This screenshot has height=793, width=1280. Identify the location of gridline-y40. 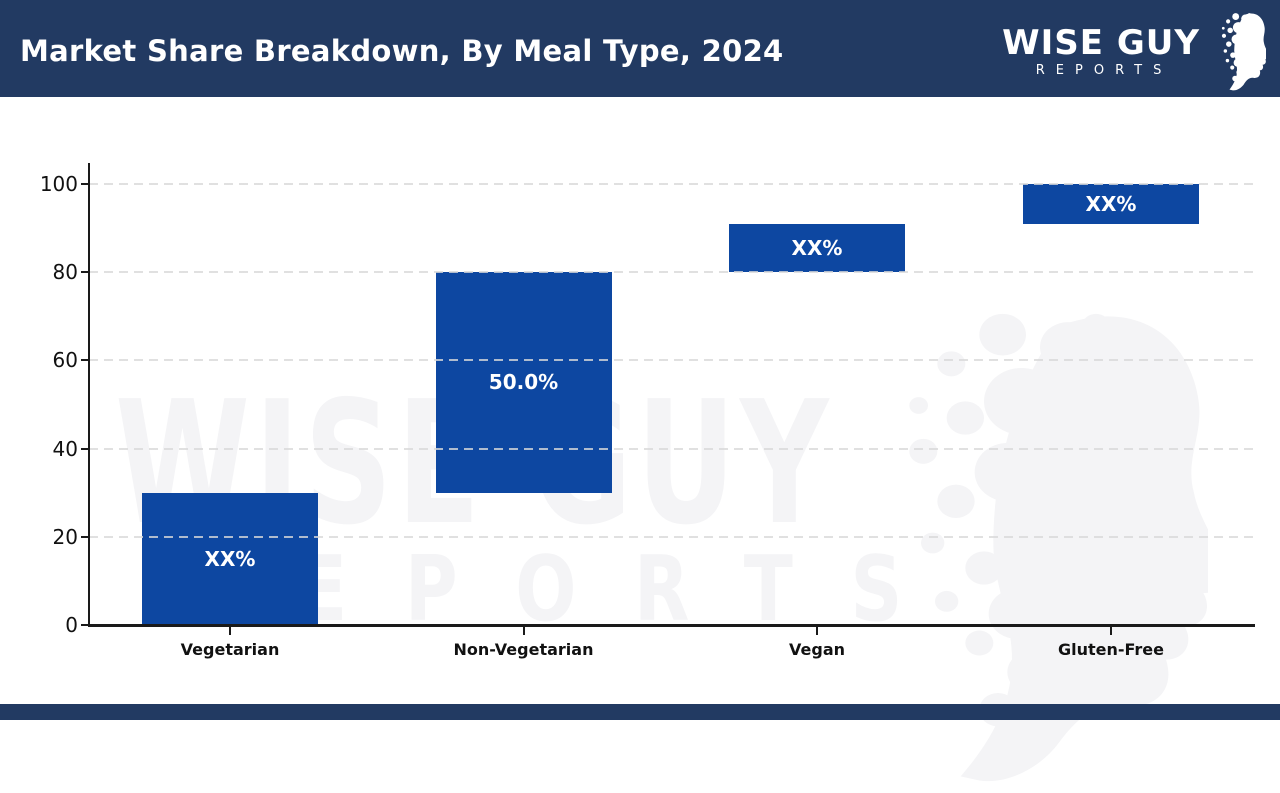
(671, 448).